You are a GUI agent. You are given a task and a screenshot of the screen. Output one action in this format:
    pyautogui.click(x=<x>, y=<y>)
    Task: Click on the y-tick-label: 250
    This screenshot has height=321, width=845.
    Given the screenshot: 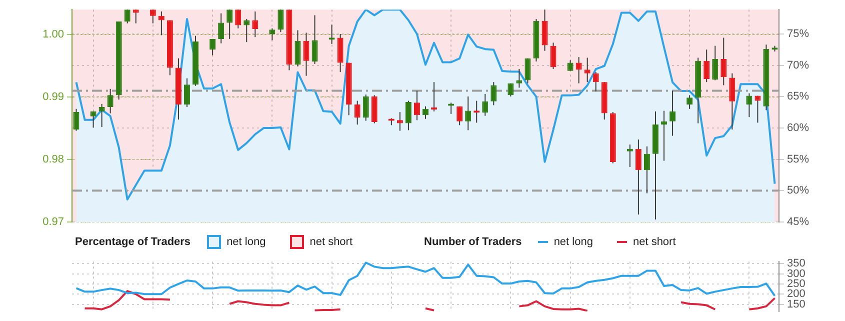 What is the action you would take?
    pyautogui.click(x=796, y=284)
    